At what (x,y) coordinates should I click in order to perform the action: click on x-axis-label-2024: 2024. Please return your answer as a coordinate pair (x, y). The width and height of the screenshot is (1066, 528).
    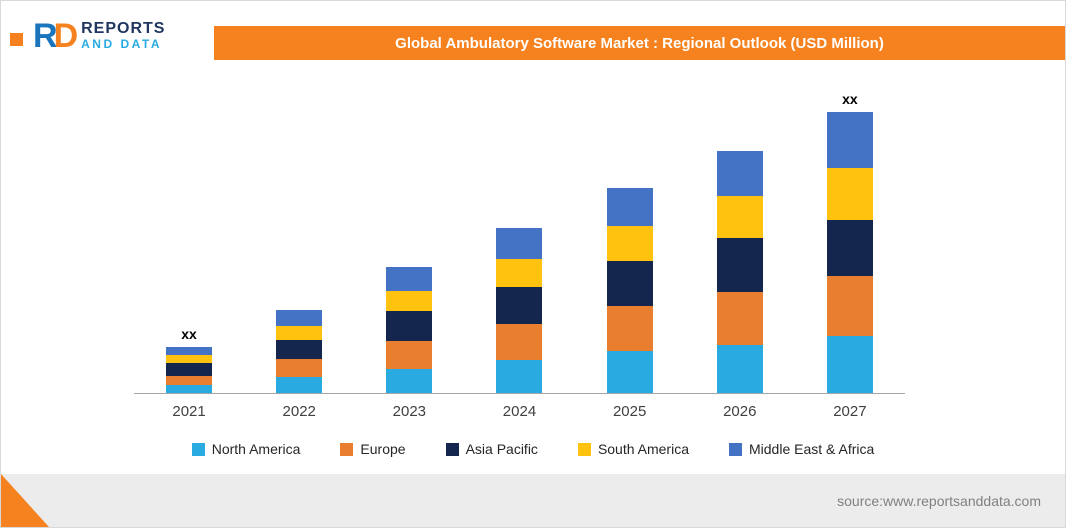
    Looking at the image, I should click on (519, 411).